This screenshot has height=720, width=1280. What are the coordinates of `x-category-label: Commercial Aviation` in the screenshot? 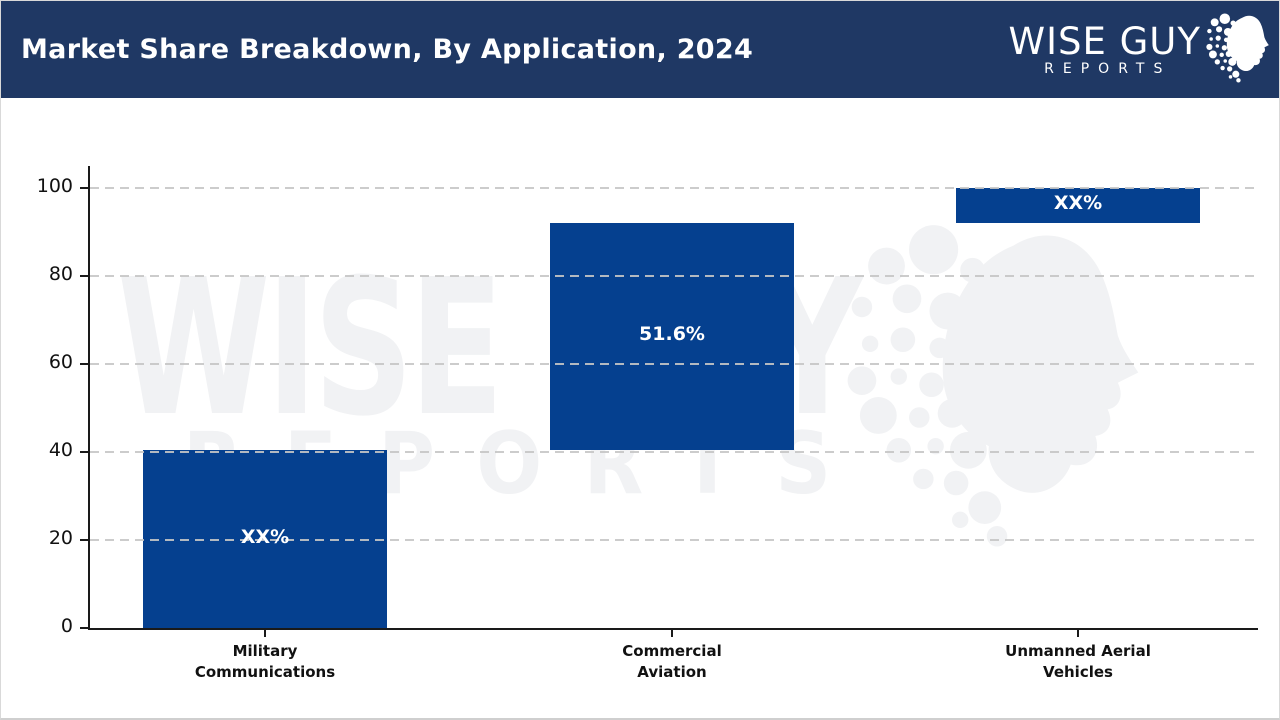 It's located at (672, 661).